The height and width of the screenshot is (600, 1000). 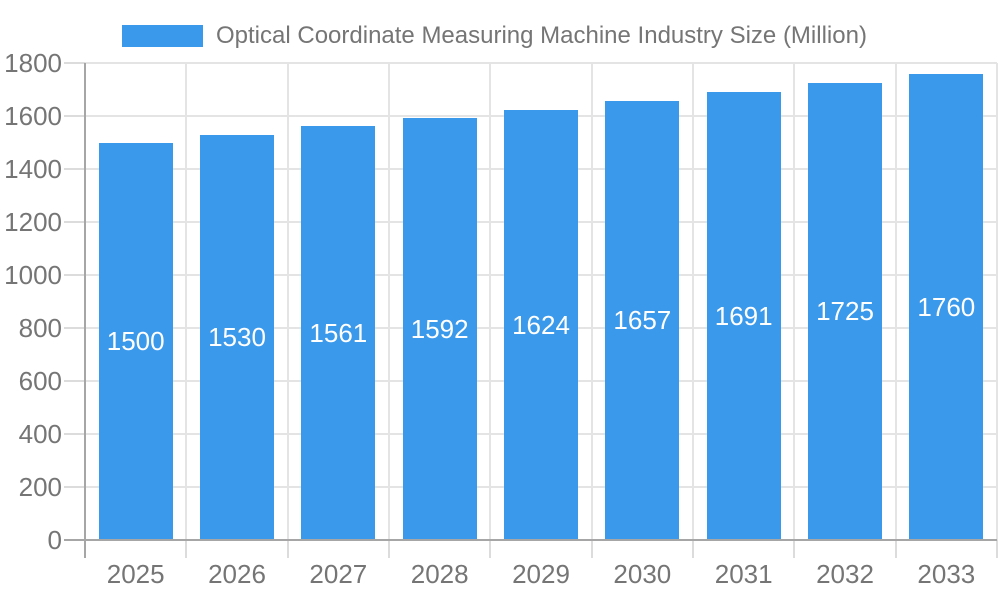 What do you see at coordinates (85, 310) in the screenshot?
I see `y-axis-line` at bounding box center [85, 310].